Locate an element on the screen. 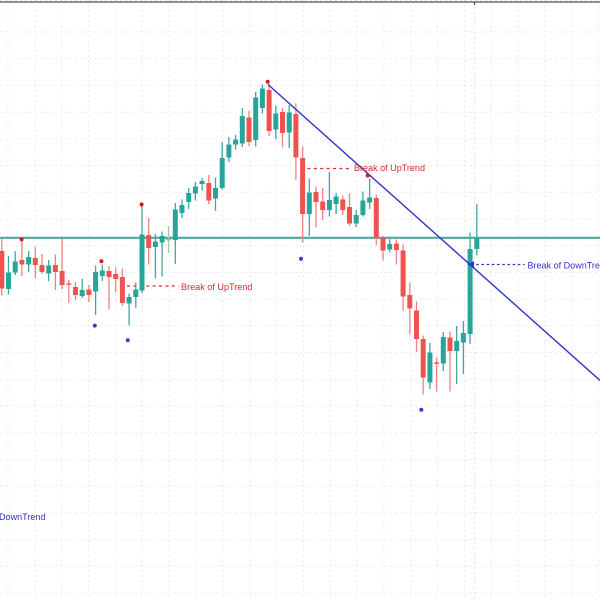 The height and width of the screenshot is (600, 600). svg-text: Break of DownTrend is located at coordinates (564, 265).